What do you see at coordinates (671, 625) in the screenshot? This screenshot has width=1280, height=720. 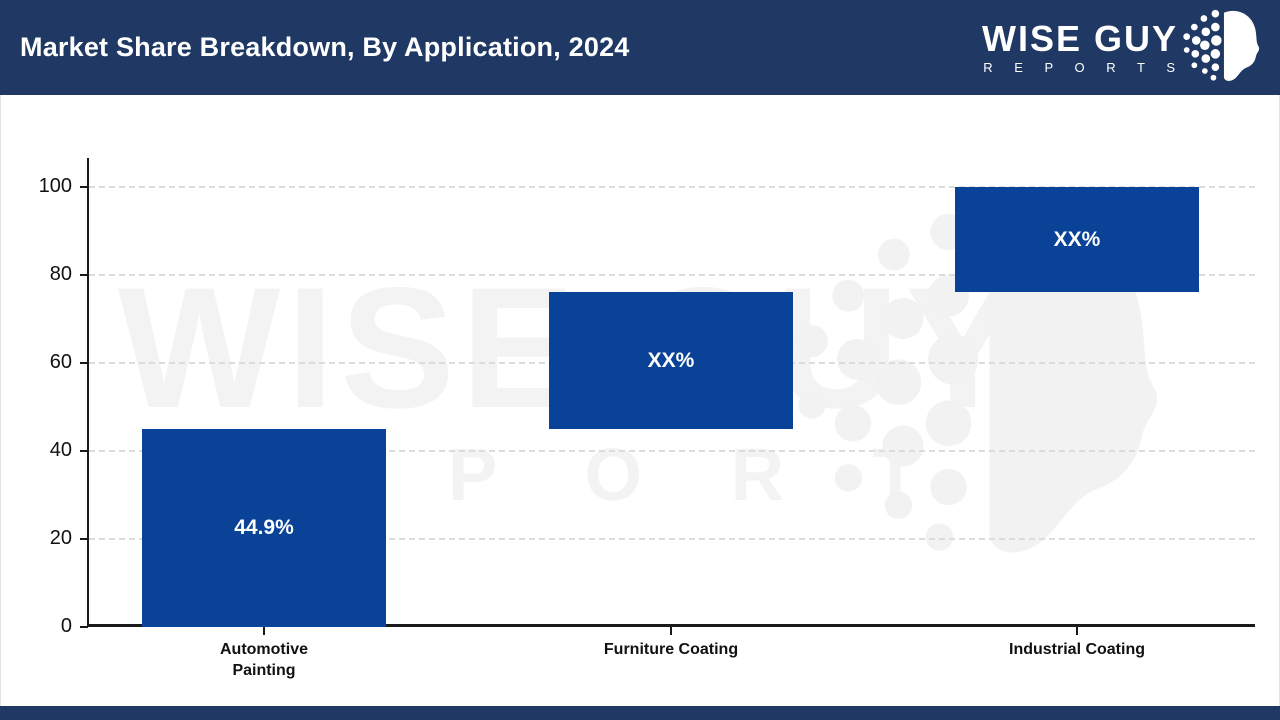 I see `x-axis-spine` at bounding box center [671, 625].